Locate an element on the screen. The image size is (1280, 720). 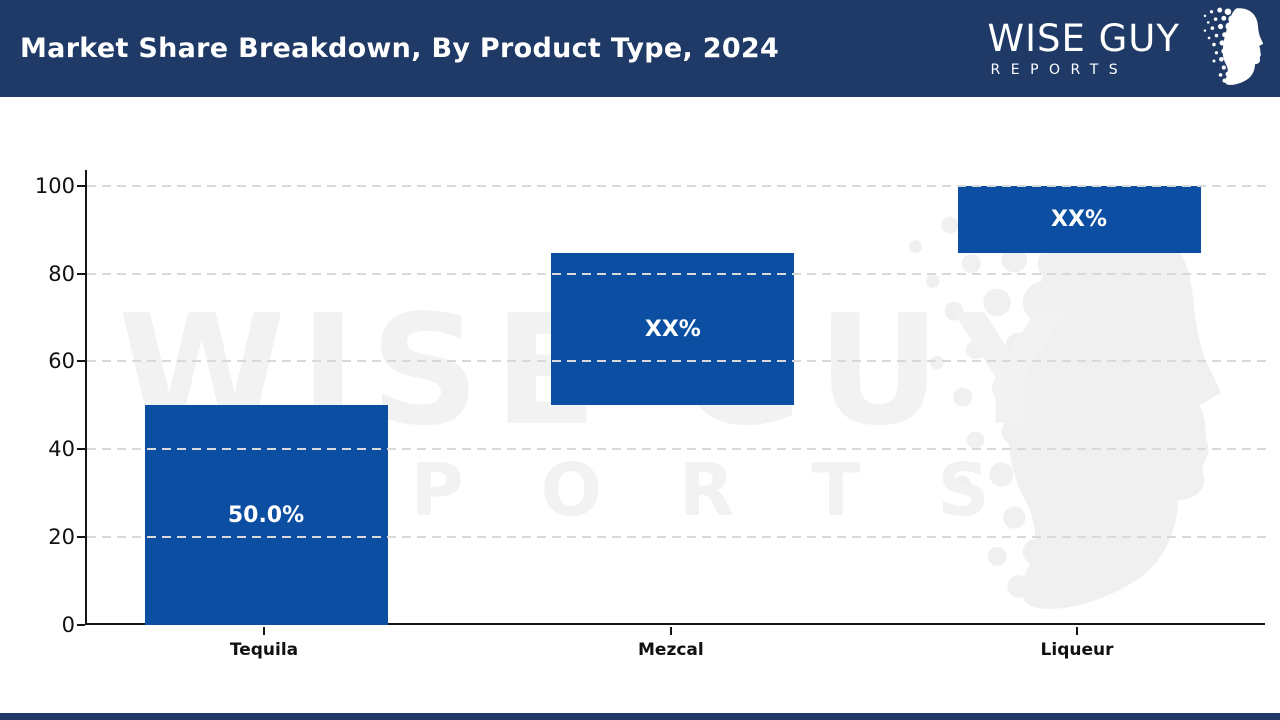
y-tick-label-40: 40 is located at coordinates (61, 449).